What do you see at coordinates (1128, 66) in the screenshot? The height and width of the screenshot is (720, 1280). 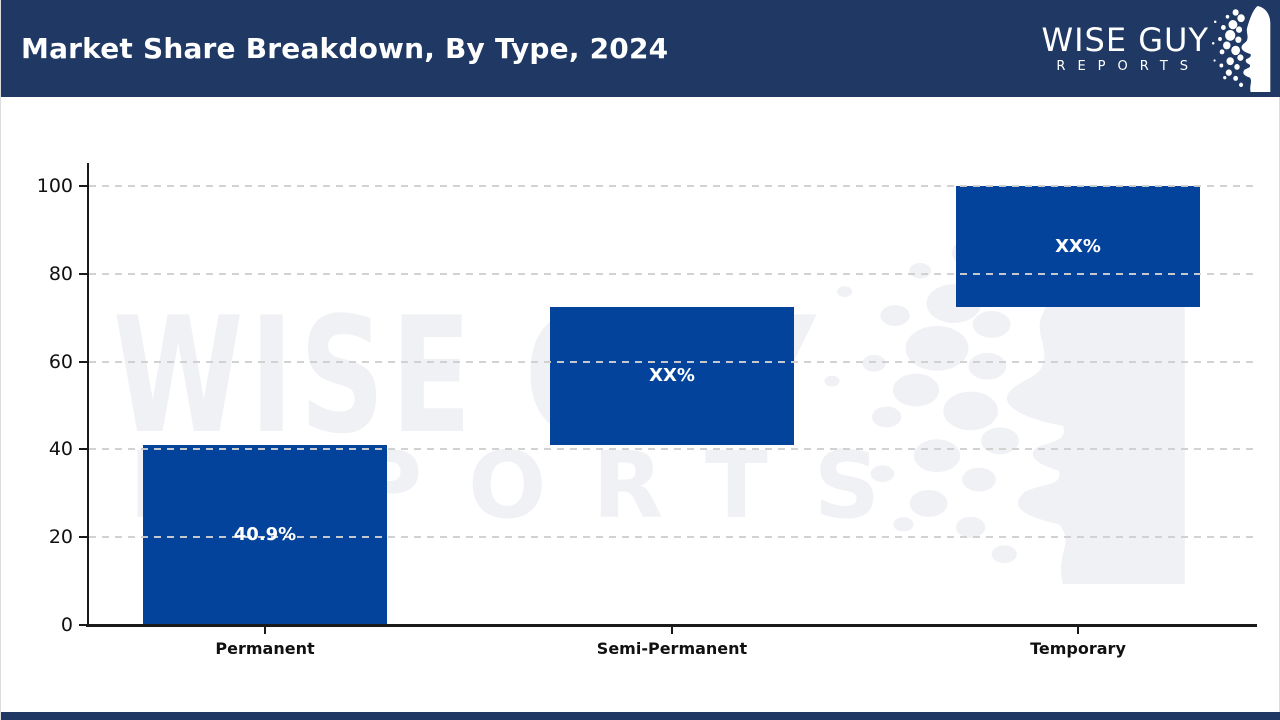 I see `logo-wordmark-line2: REPORTS` at bounding box center [1128, 66].